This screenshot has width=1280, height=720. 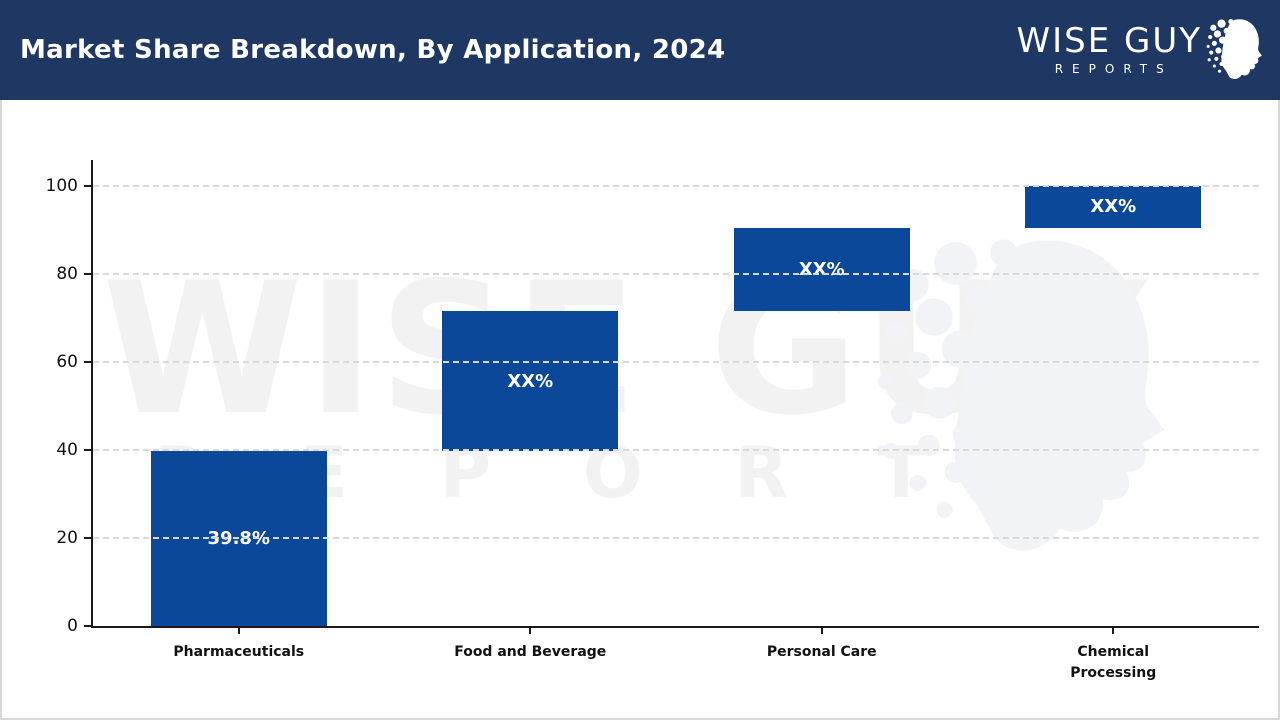 I want to click on x-tick-pharmaceuticals, so click(x=238, y=631).